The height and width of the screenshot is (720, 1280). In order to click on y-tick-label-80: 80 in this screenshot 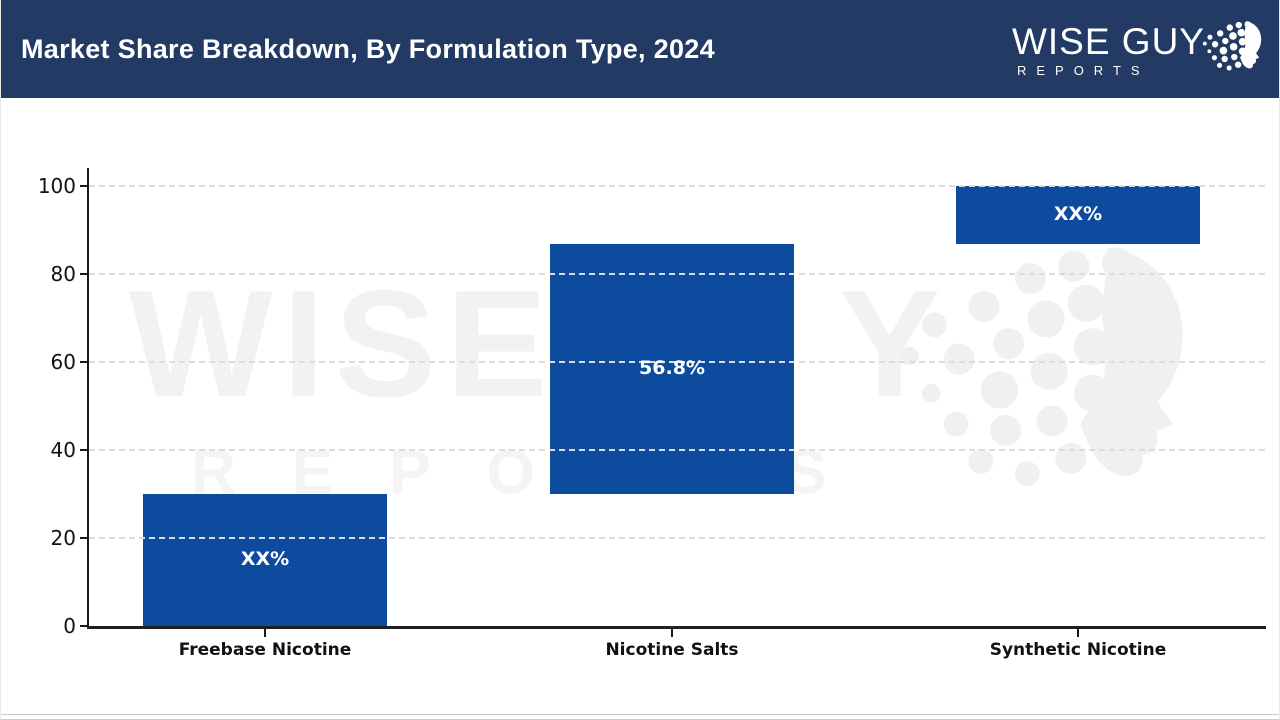, I will do `click(63, 274)`.